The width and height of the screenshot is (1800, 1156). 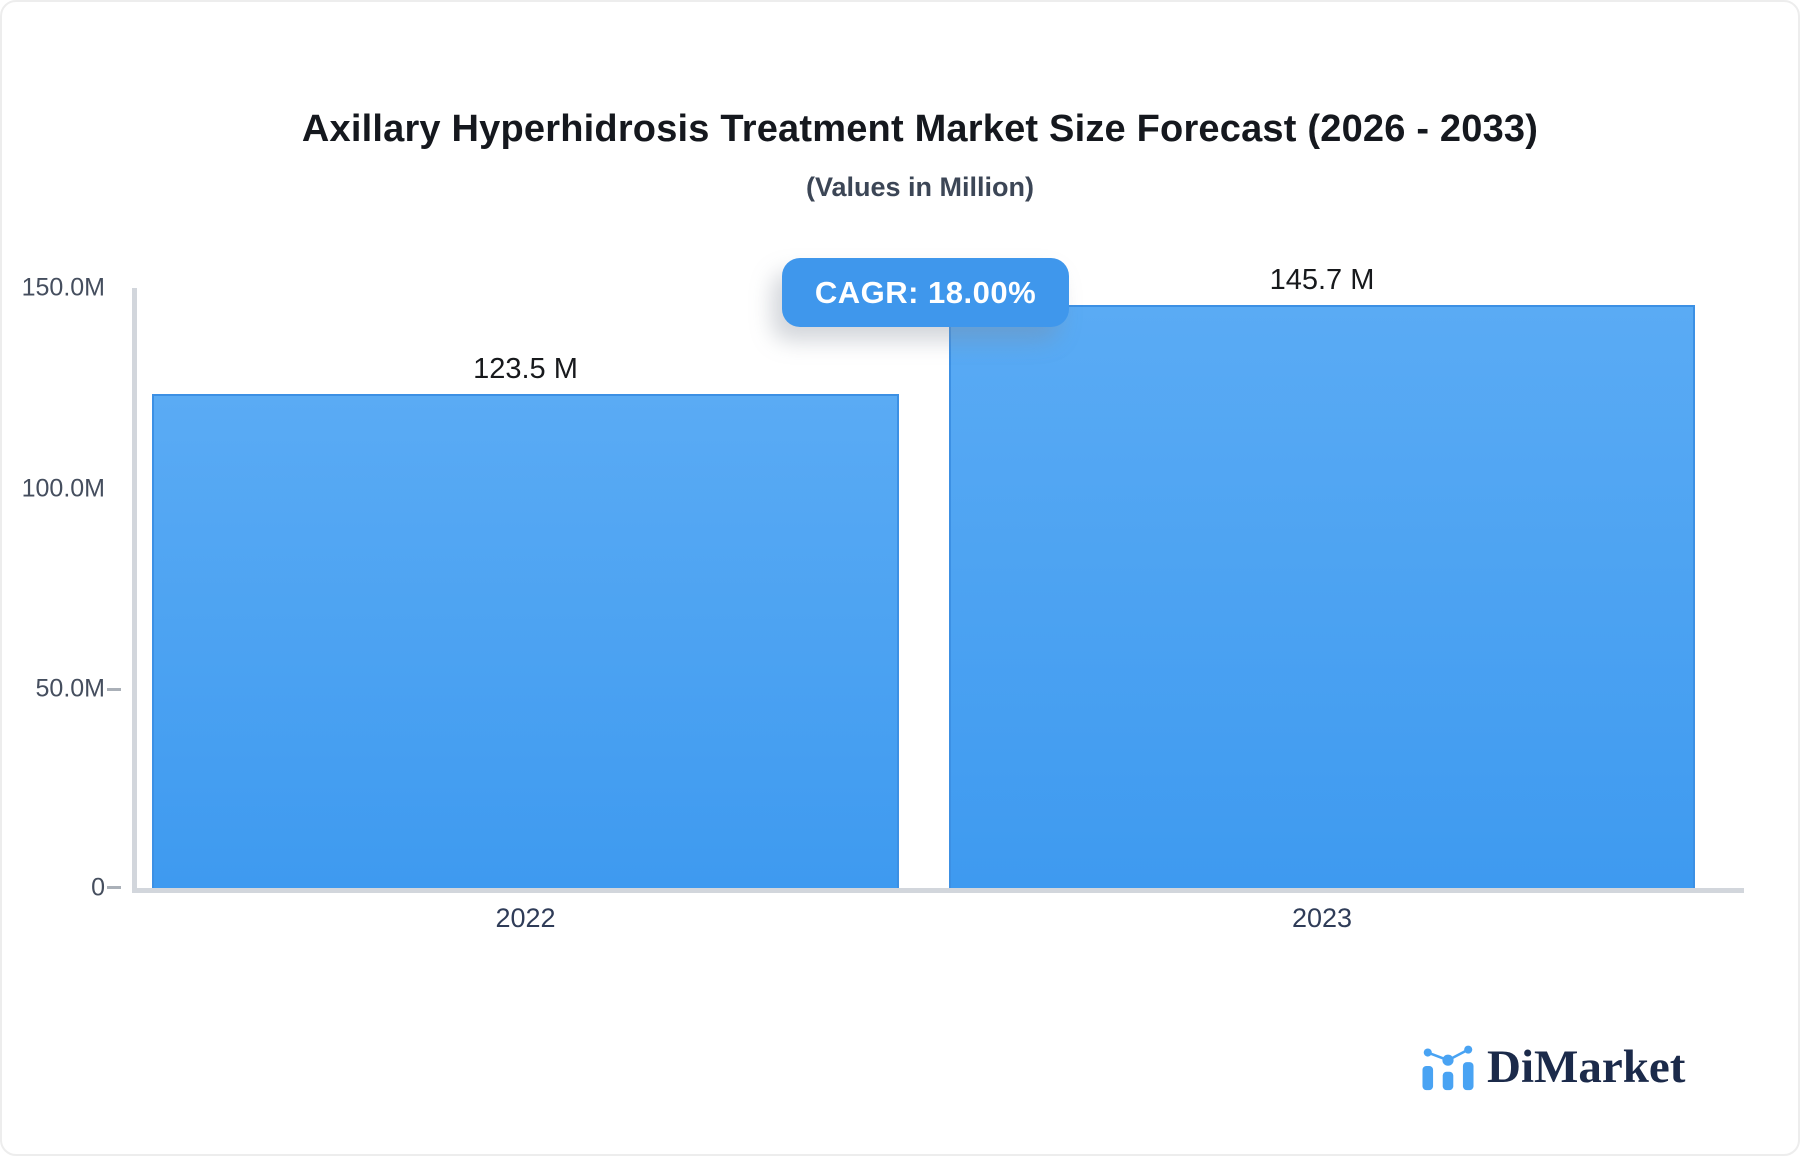 What do you see at coordinates (920, 187) in the screenshot?
I see `chart-subtitle: (Values in Million)` at bounding box center [920, 187].